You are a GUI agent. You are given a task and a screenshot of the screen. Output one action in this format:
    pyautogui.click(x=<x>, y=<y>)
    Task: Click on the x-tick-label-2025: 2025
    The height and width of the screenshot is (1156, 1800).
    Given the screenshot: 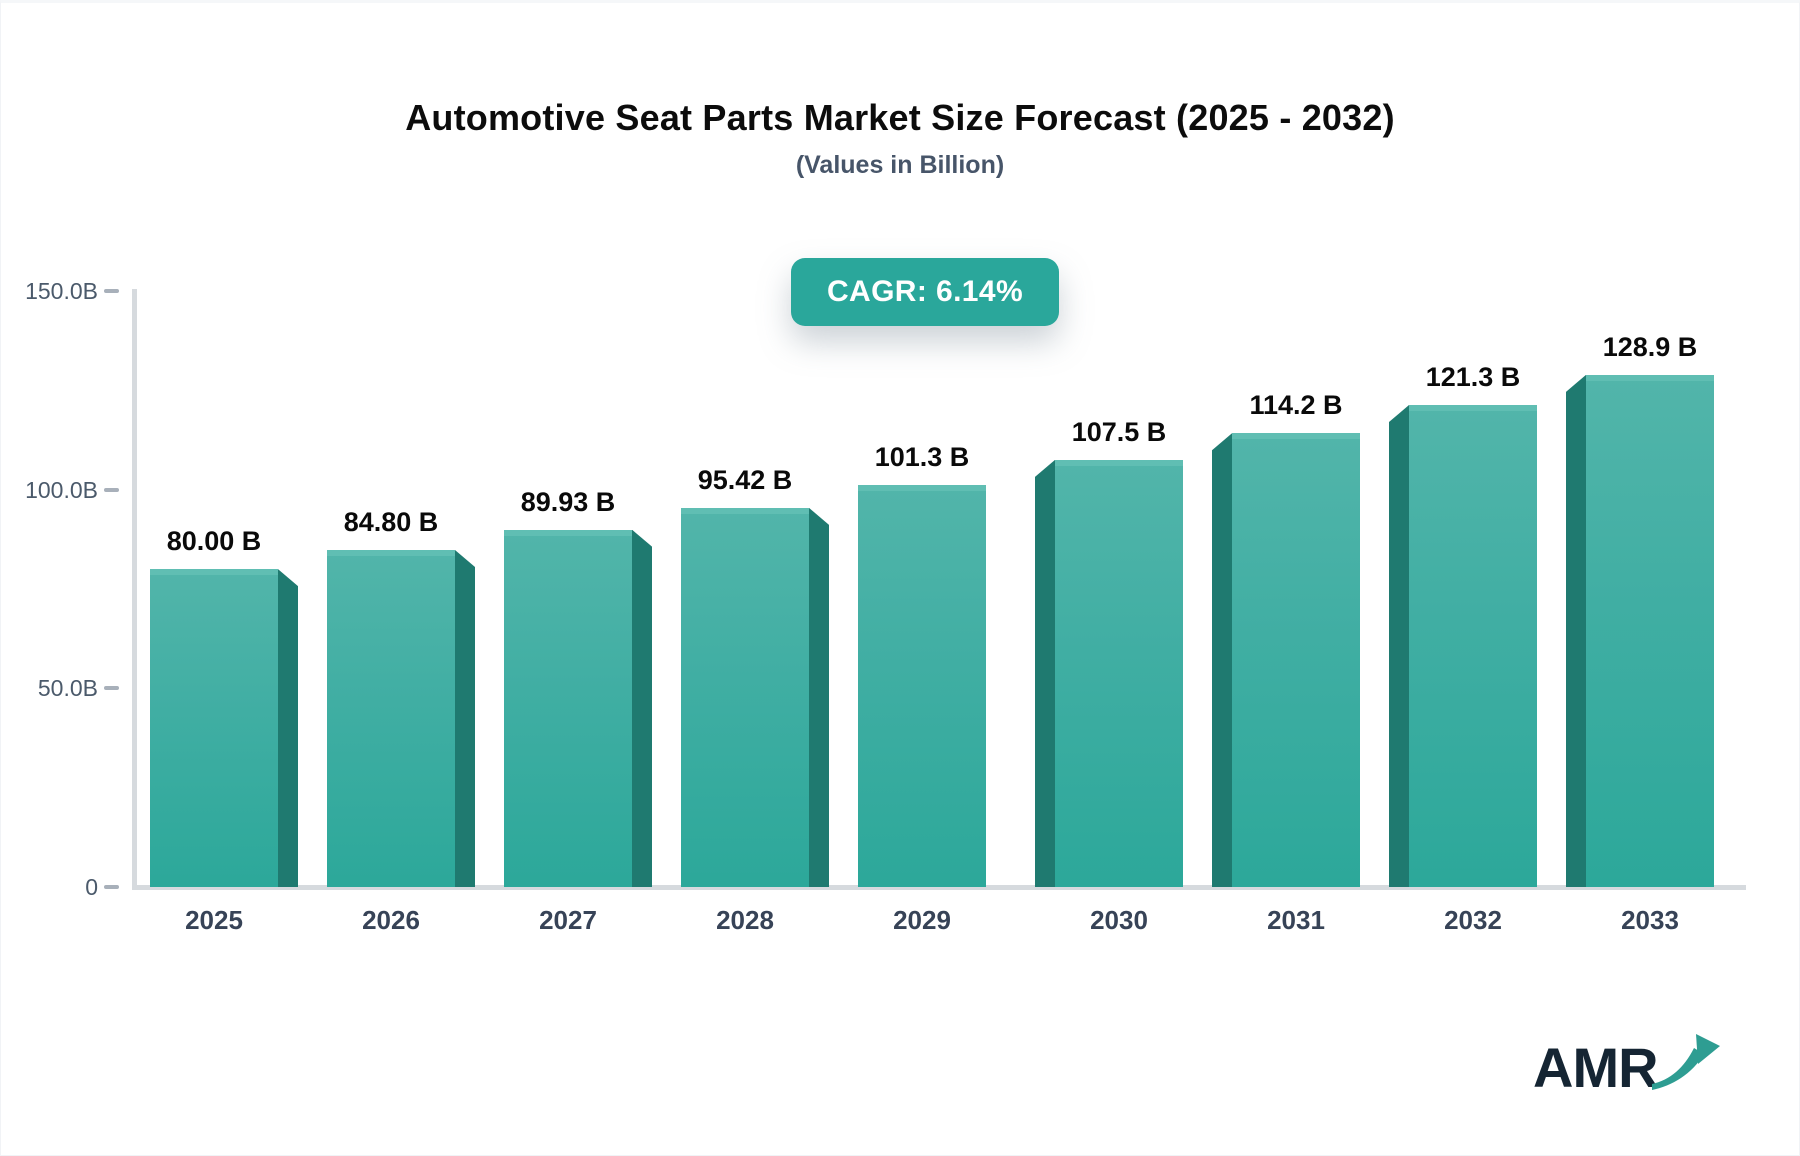 What is the action you would take?
    pyautogui.click(x=214, y=920)
    